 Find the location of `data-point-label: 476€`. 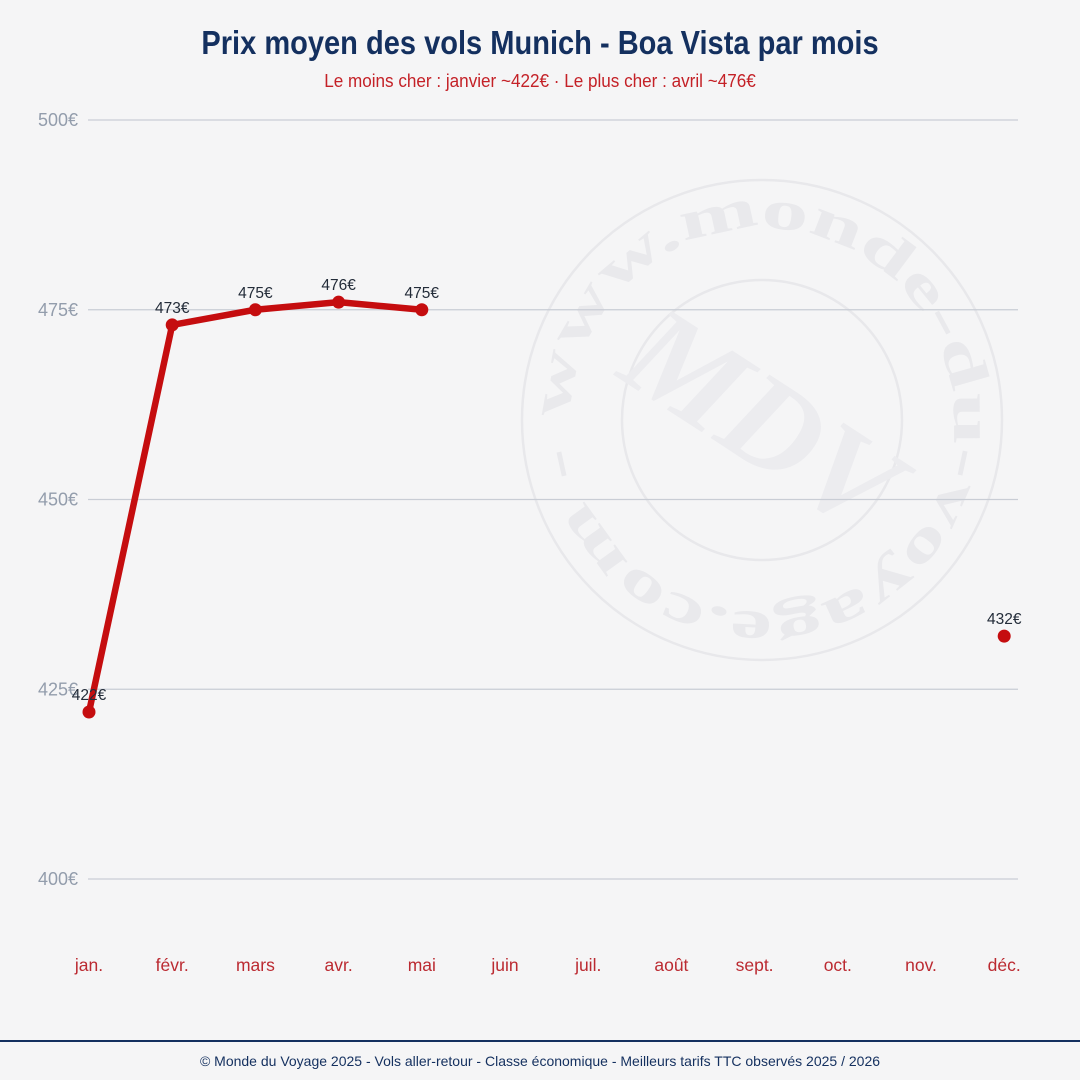

data-point-label: 476€ is located at coordinates (338, 285).